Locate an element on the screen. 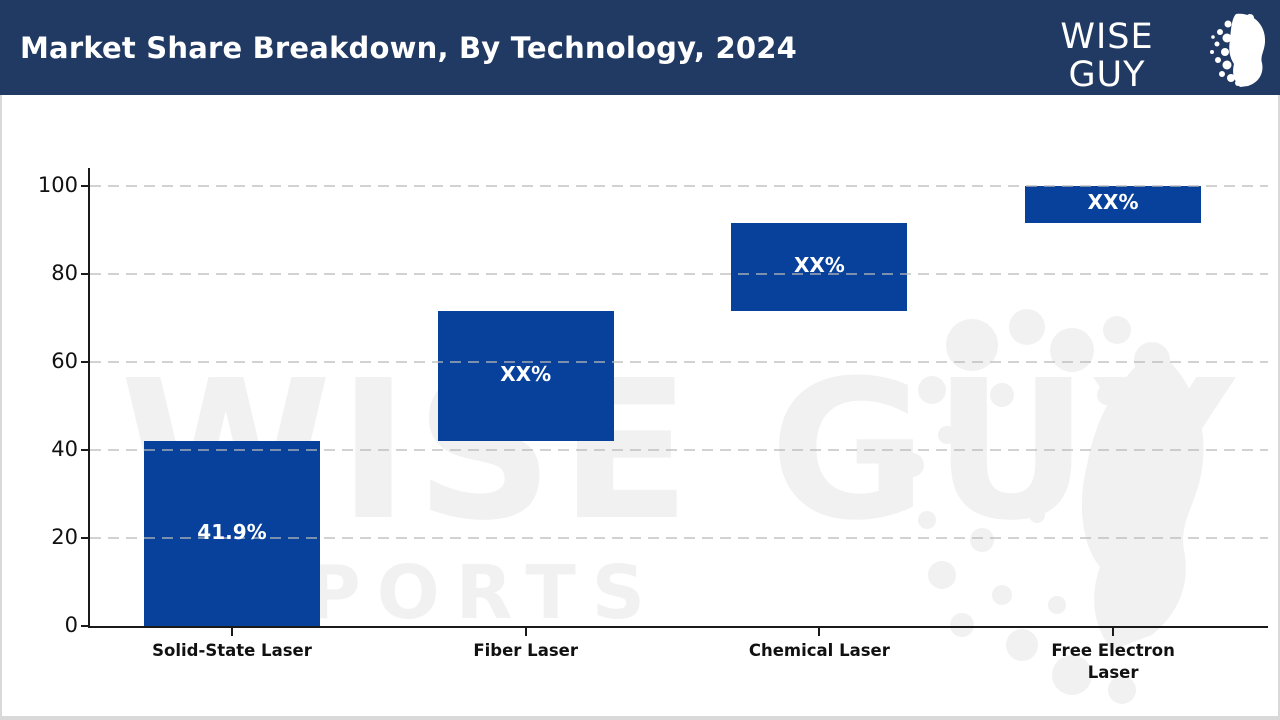  y-tick-label-60: 60 is located at coordinates (64, 360).